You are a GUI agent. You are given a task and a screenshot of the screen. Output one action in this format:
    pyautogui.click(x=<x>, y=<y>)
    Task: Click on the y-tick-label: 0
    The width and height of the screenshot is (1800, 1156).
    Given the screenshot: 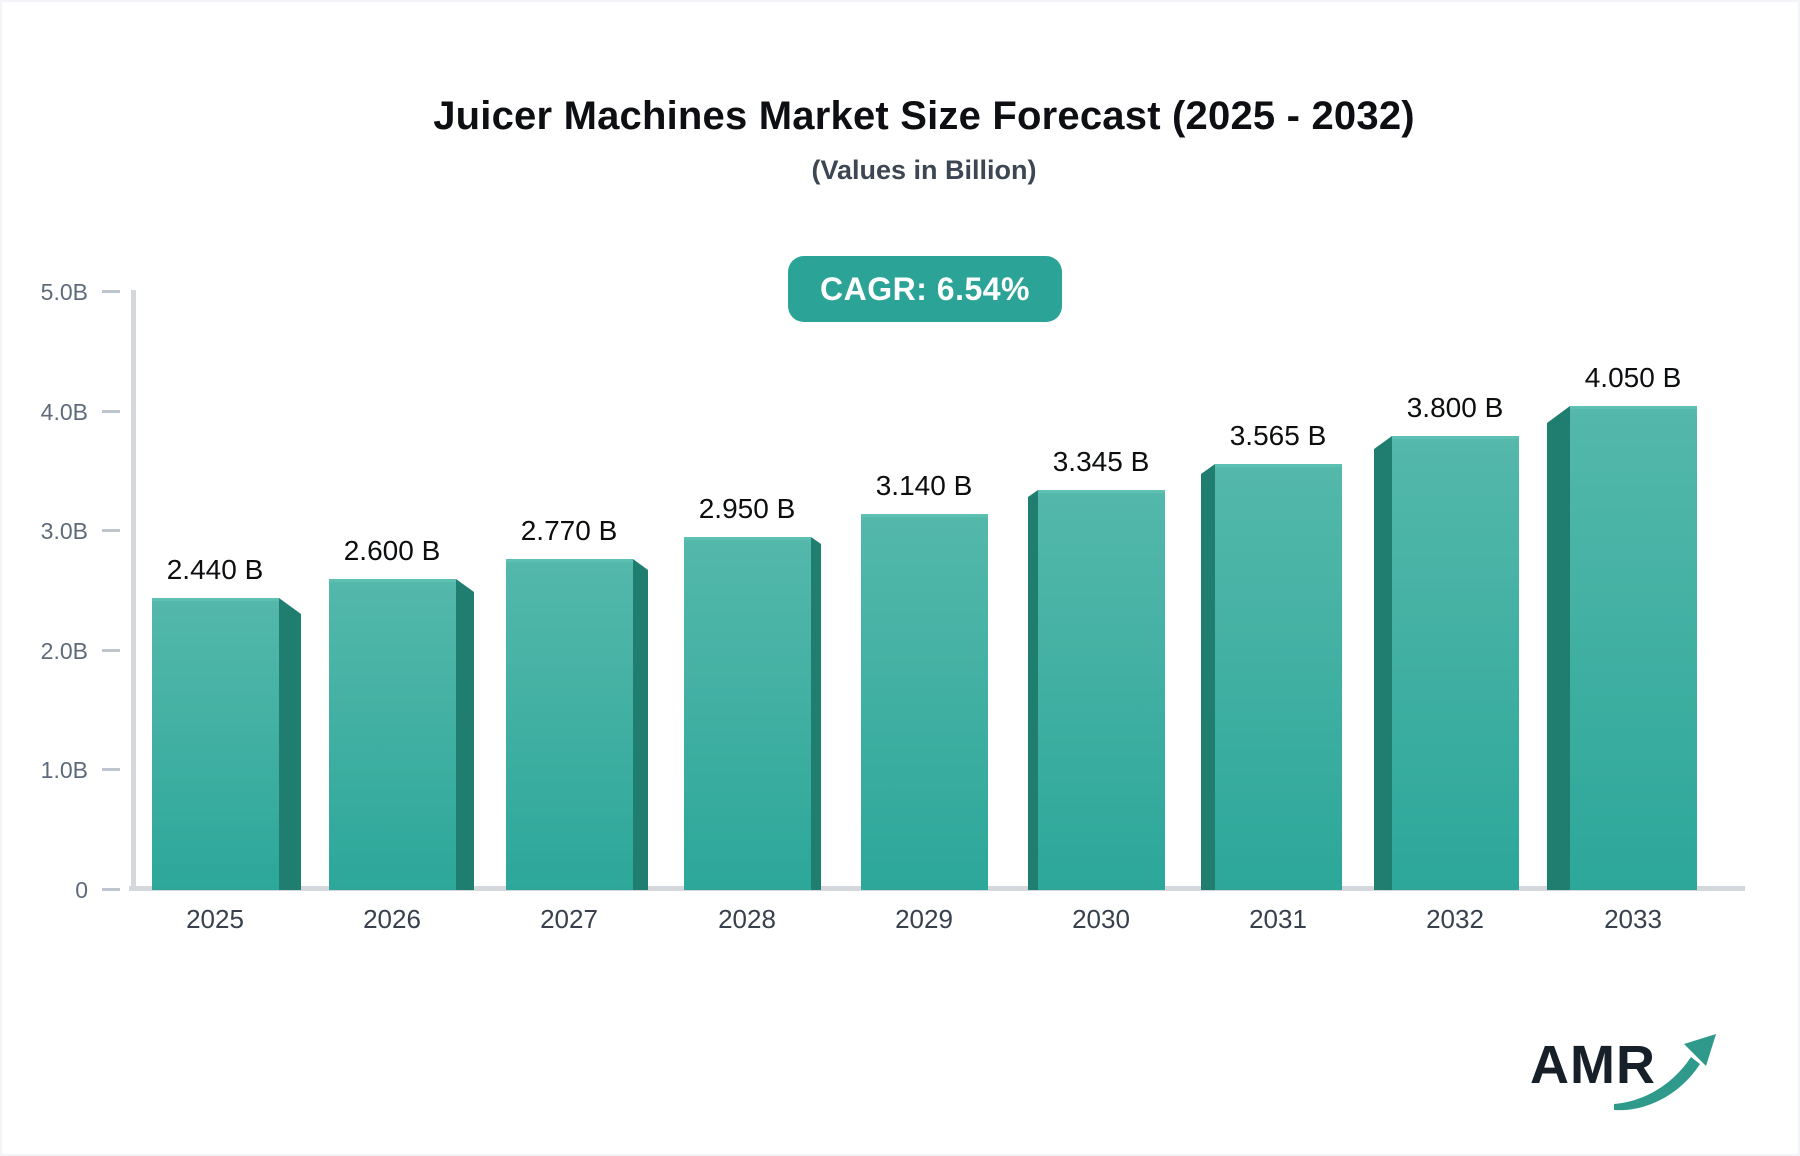 What is the action you would take?
    pyautogui.click(x=81, y=890)
    